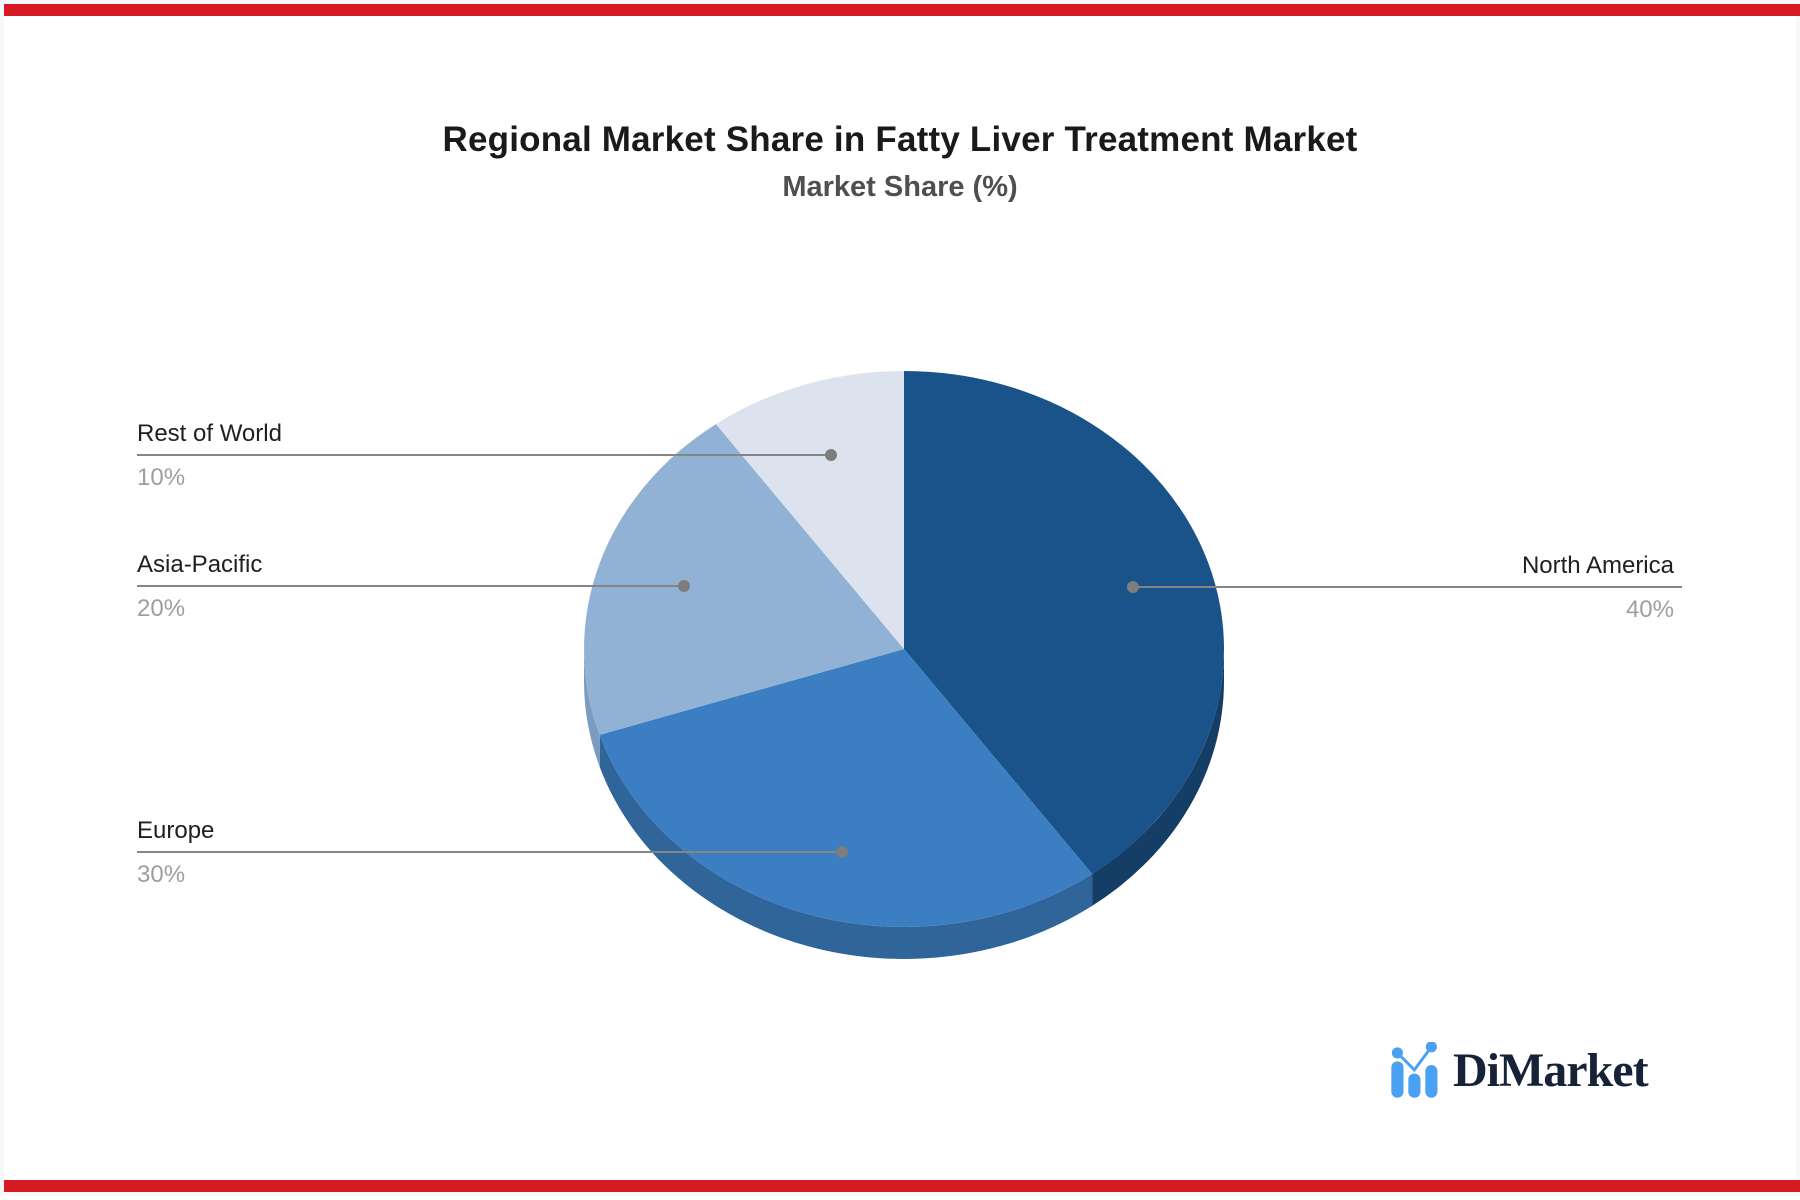  I want to click on pie-slice-rest-of-world, so click(809, 510).